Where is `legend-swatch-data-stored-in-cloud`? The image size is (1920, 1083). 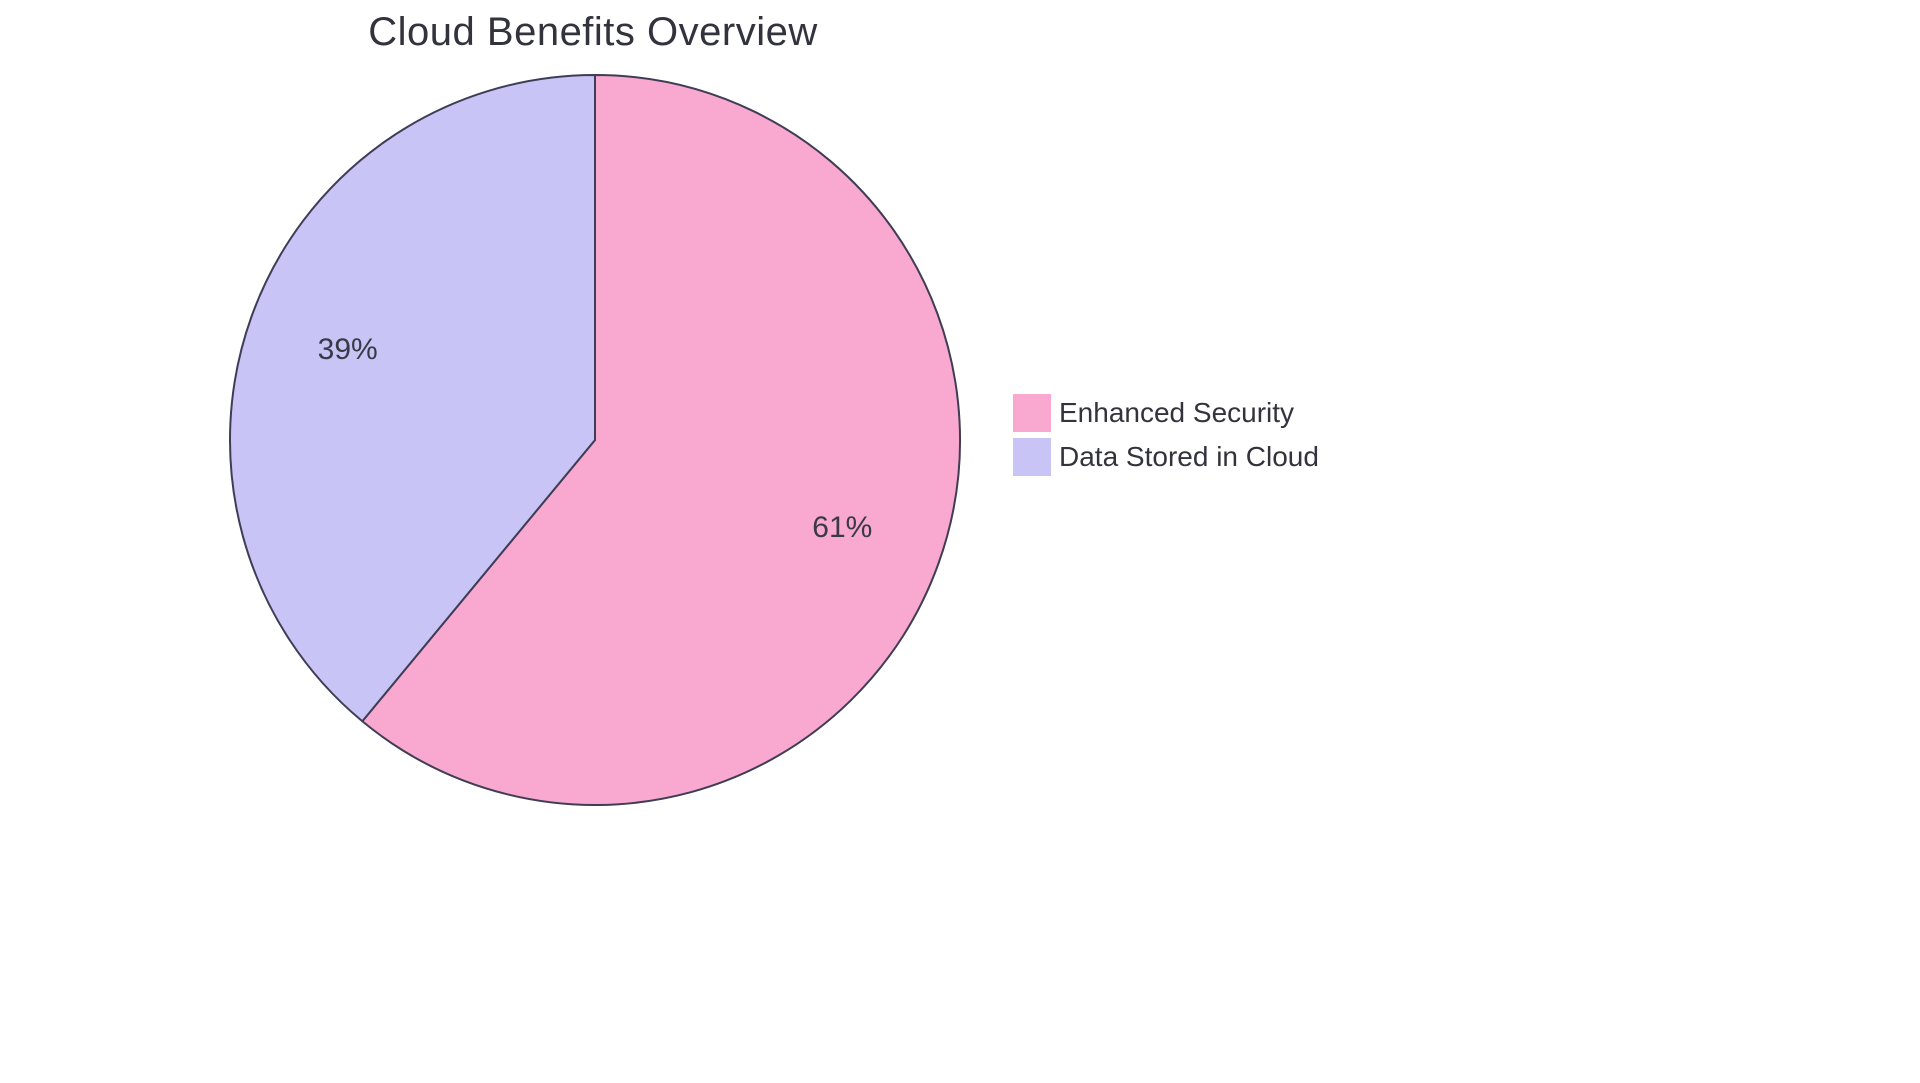
legend-swatch-data-stored-in-cloud is located at coordinates (1032, 456).